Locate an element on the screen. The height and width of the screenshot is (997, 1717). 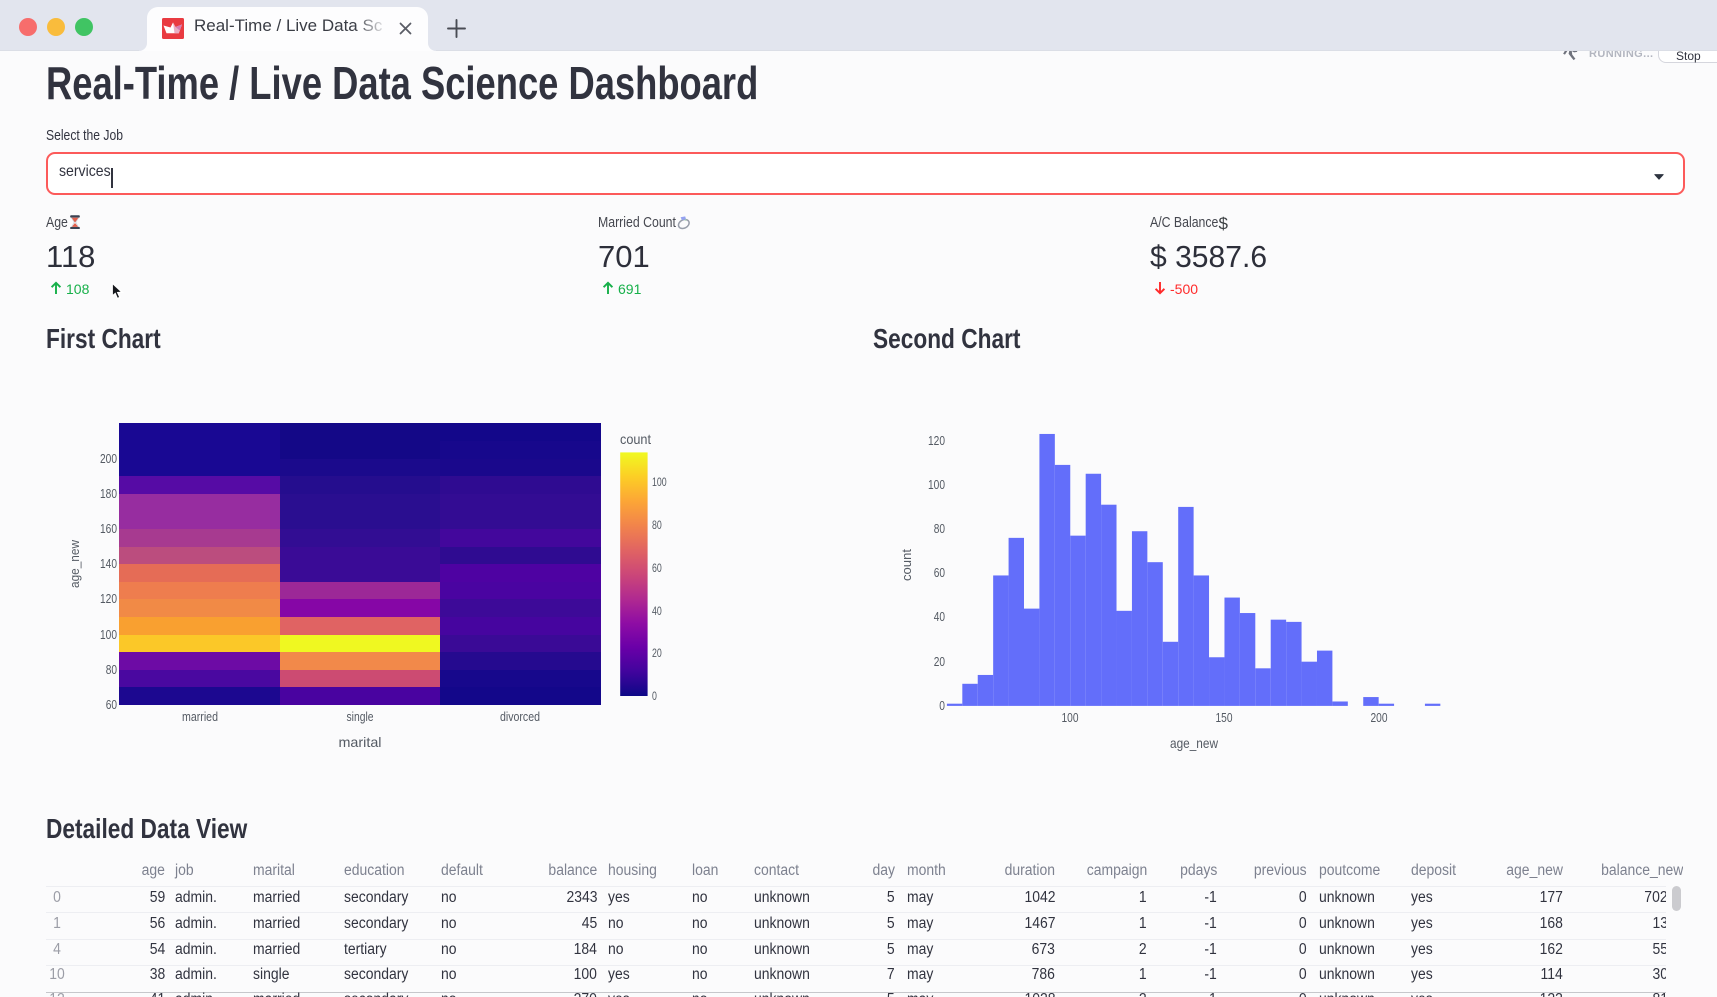
svg-text: 140 is located at coordinates (108, 563).